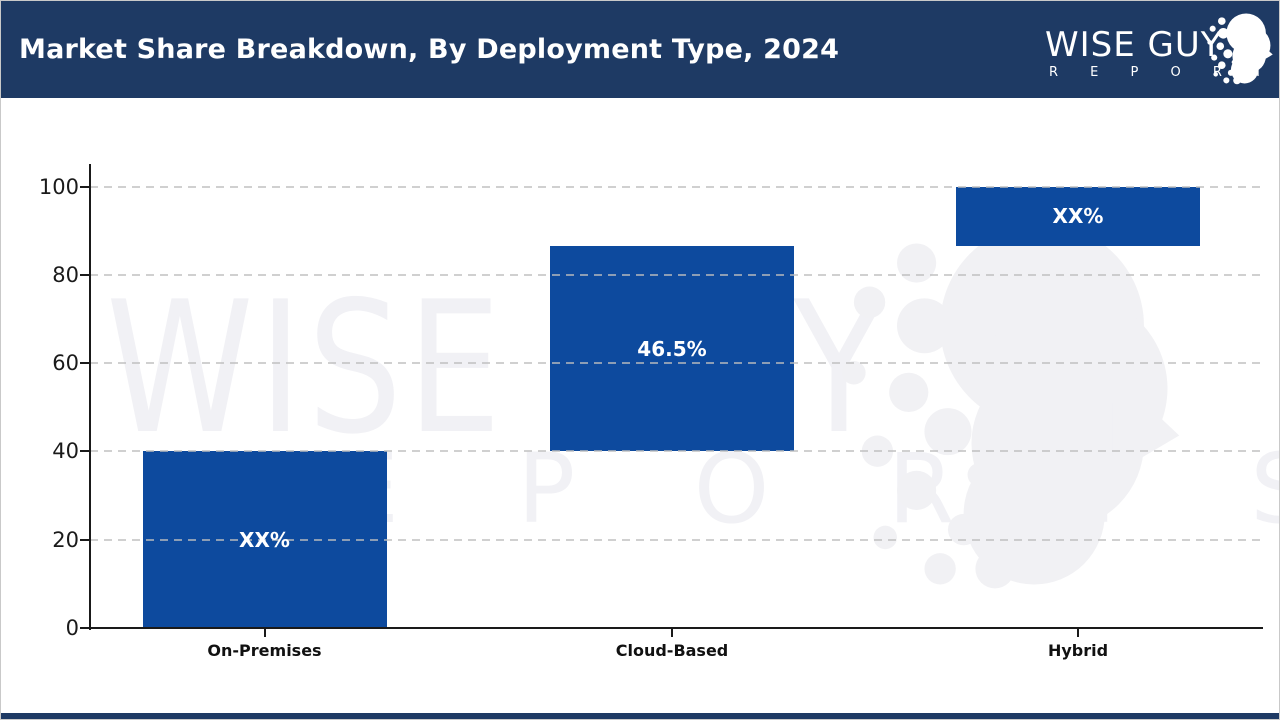  I want to click on watermark-head-profile-icon, so click(1011, 406).